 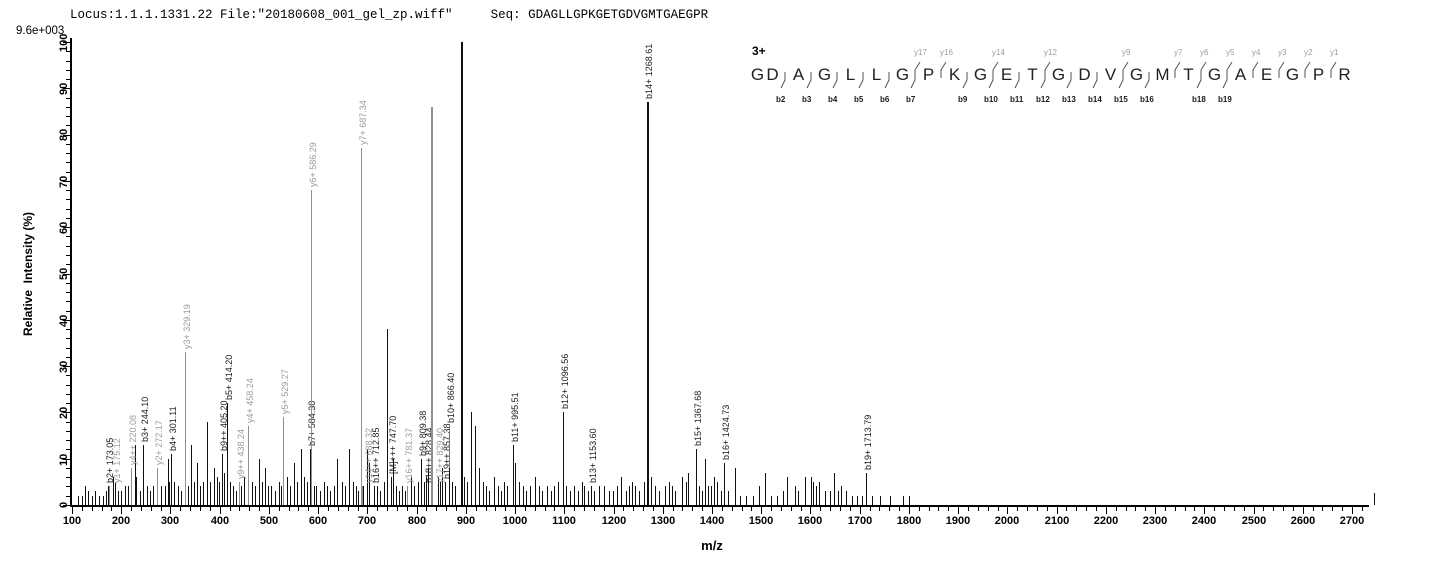 What do you see at coordinates (159, 442) in the screenshot?
I see `peak-label: y2+ 272.17` at bounding box center [159, 442].